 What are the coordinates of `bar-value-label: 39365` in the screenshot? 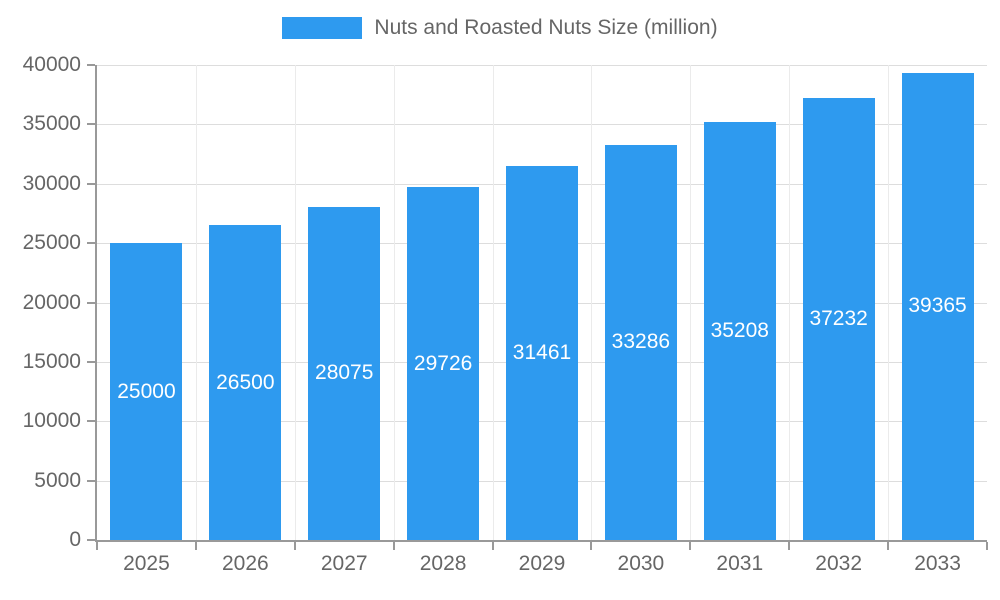 It's located at (937, 306).